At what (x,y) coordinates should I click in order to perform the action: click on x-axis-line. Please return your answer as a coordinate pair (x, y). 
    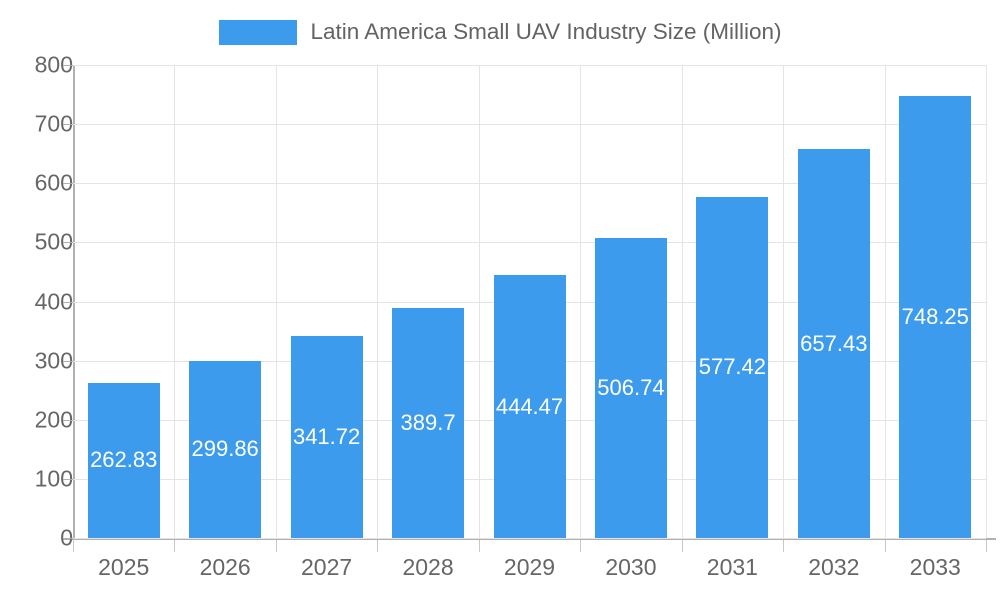
    Looking at the image, I should click on (529, 539).